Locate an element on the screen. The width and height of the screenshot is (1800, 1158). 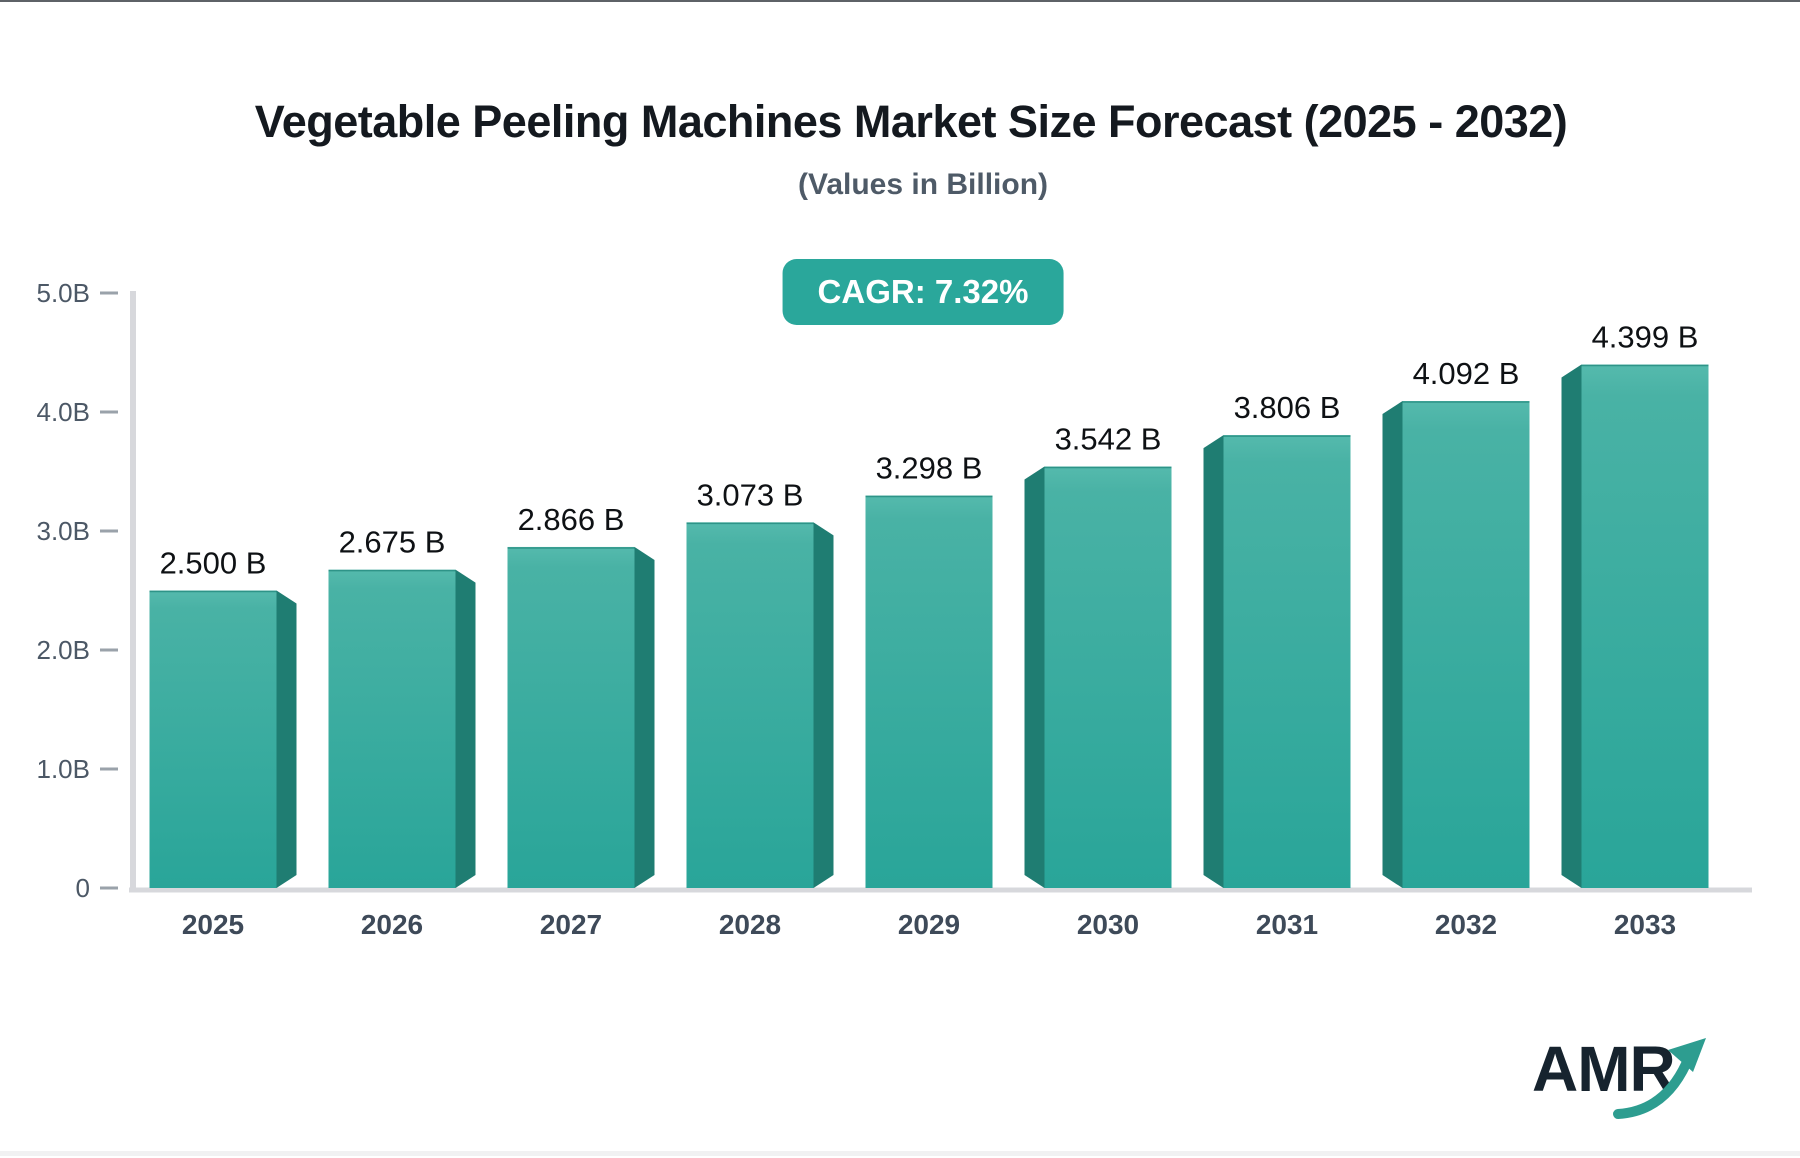
growth-arrow-icon is located at coordinates (1659, 1078).